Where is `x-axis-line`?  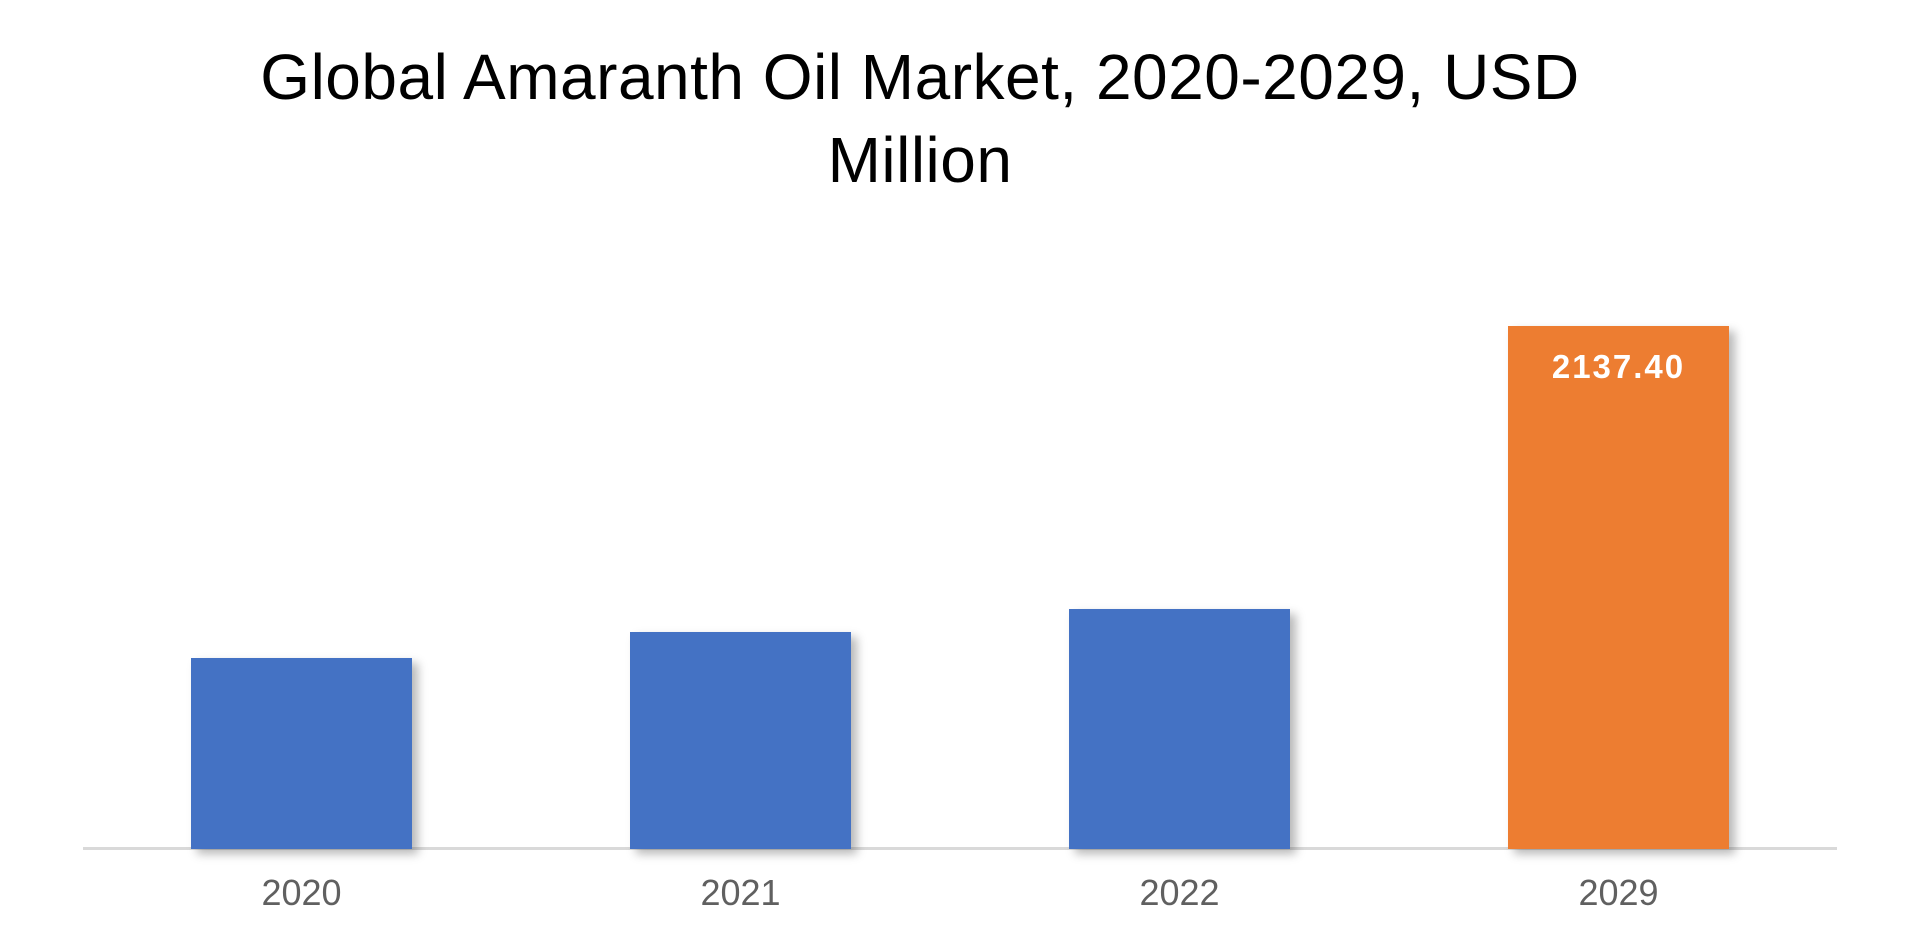 x-axis-line is located at coordinates (960, 848).